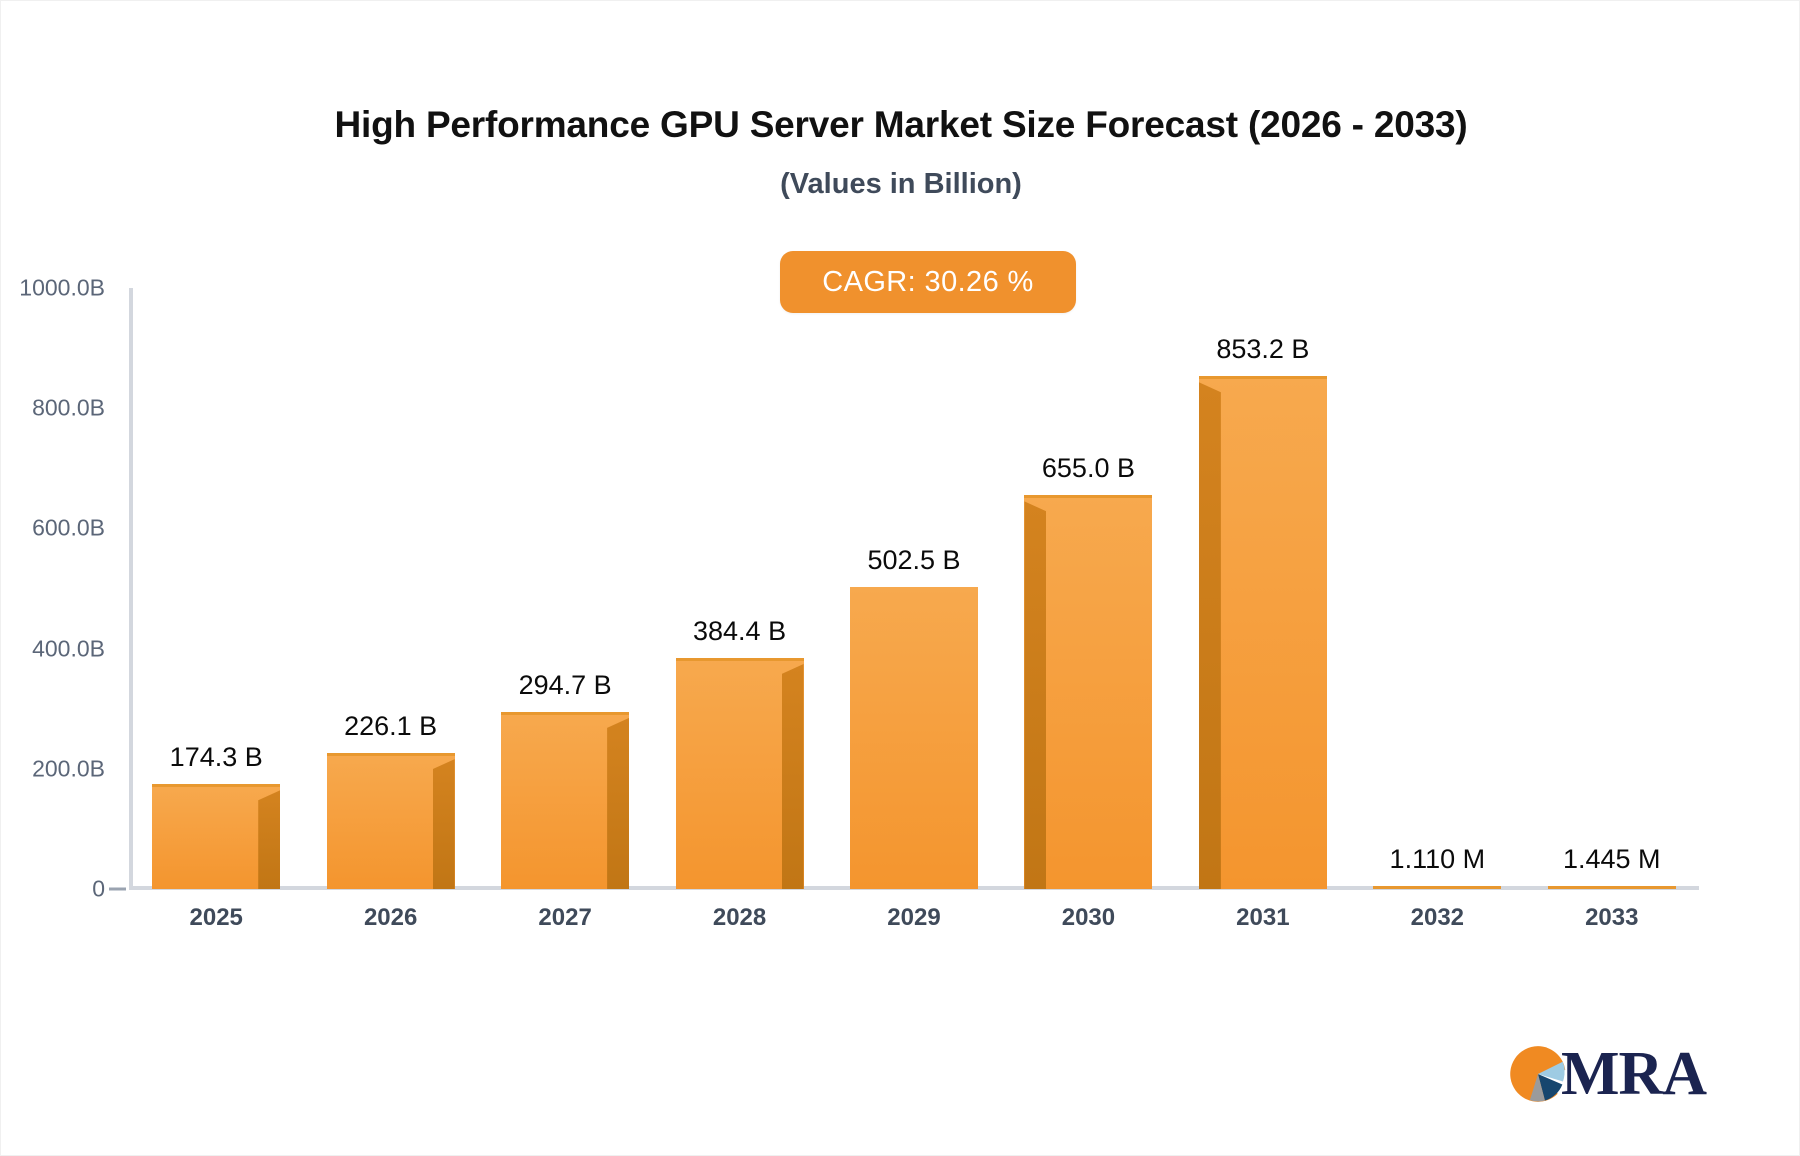 This screenshot has width=1800, height=1156. Describe the element at coordinates (131, 588) in the screenshot. I see `y-axis-spine` at that location.